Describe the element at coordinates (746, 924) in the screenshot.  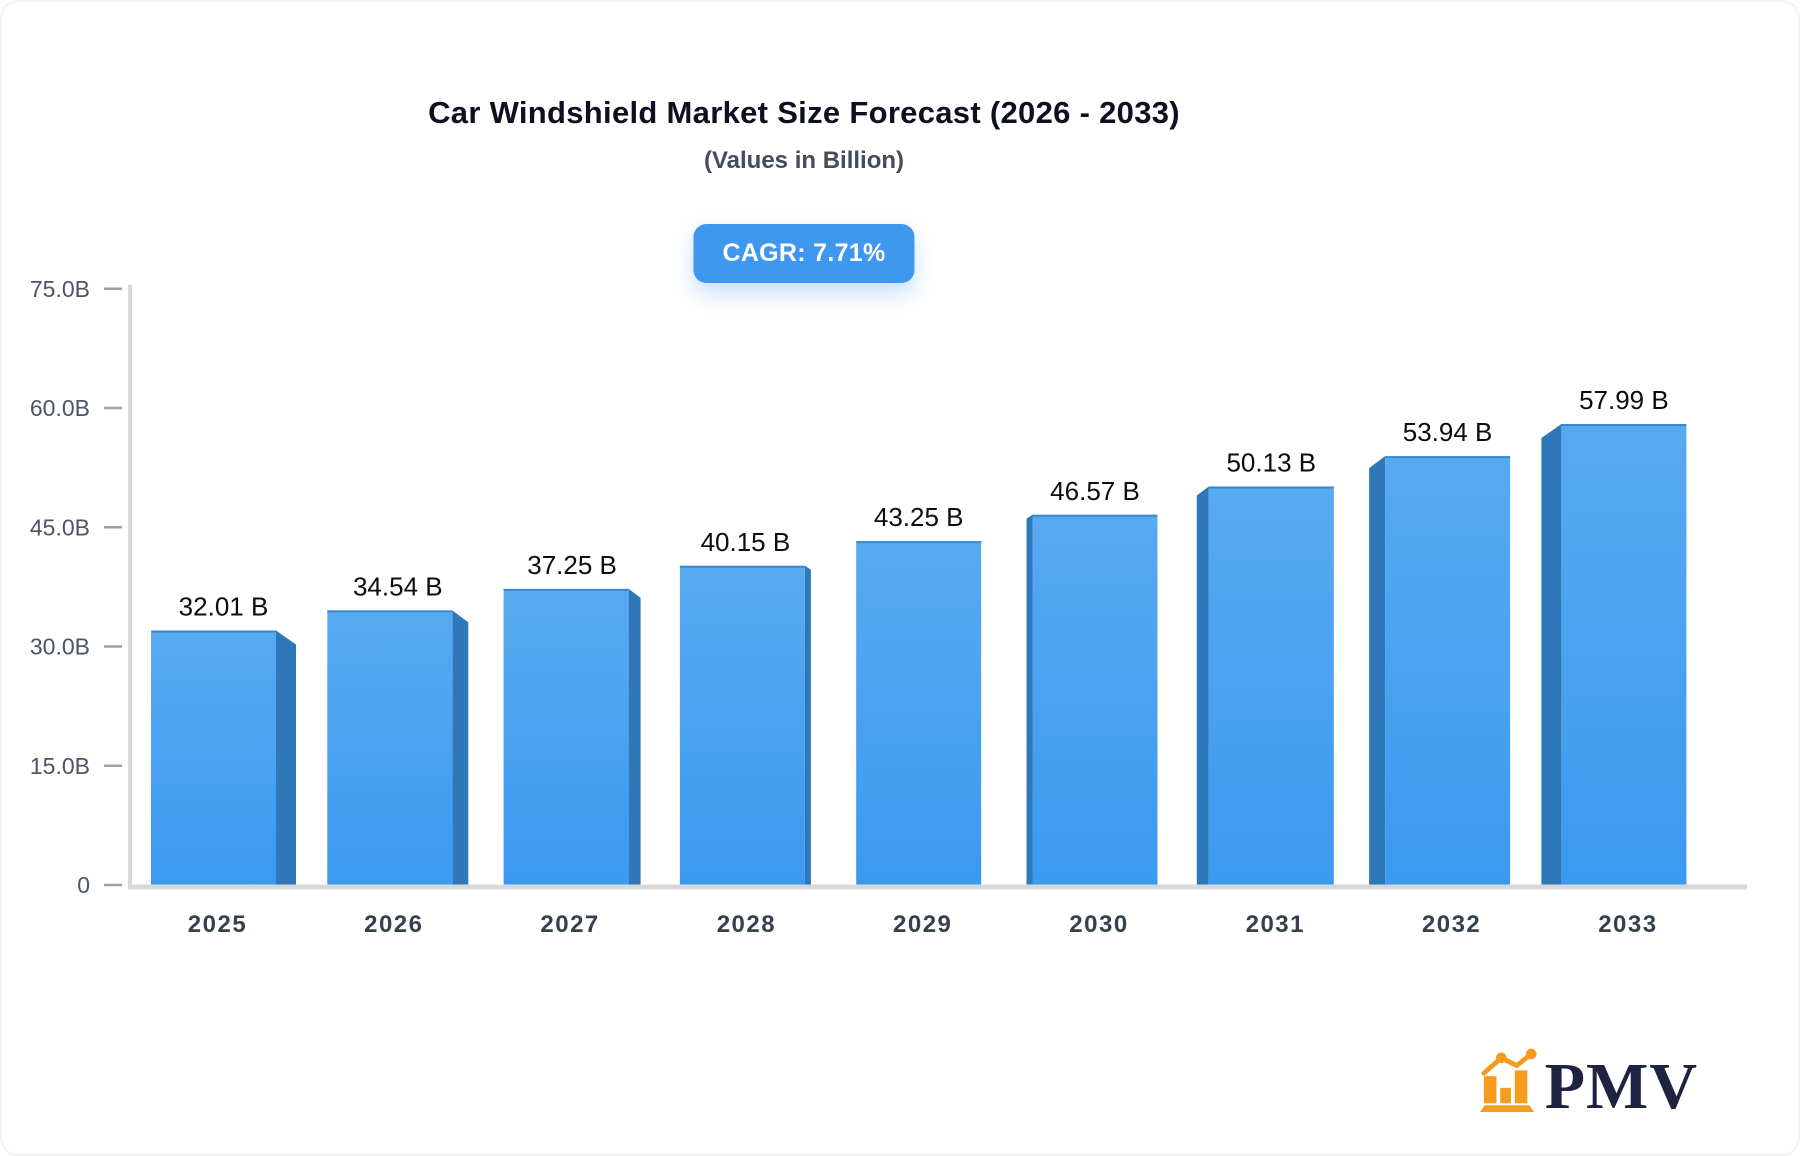
I see `x-axis-label-2028: 2028` at that location.